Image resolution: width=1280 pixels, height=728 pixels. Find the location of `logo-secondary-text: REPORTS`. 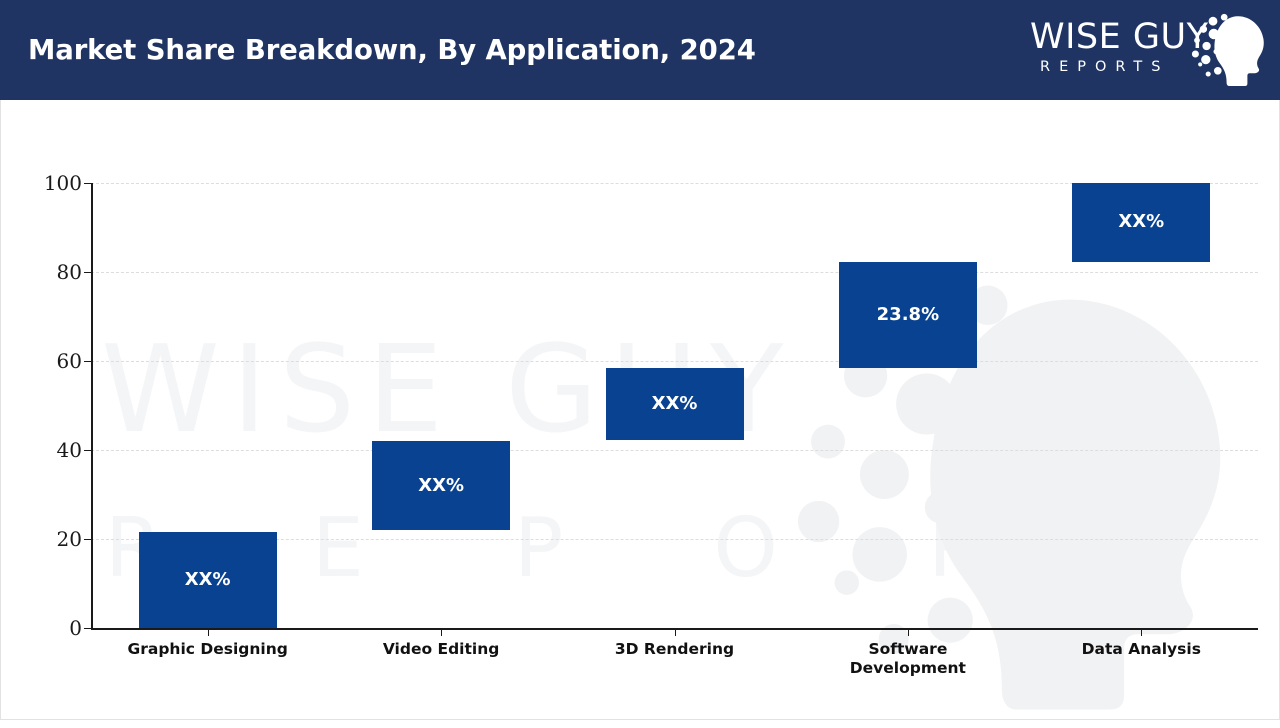

logo-secondary-text: REPORTS is located at coordinates (1105, 67).